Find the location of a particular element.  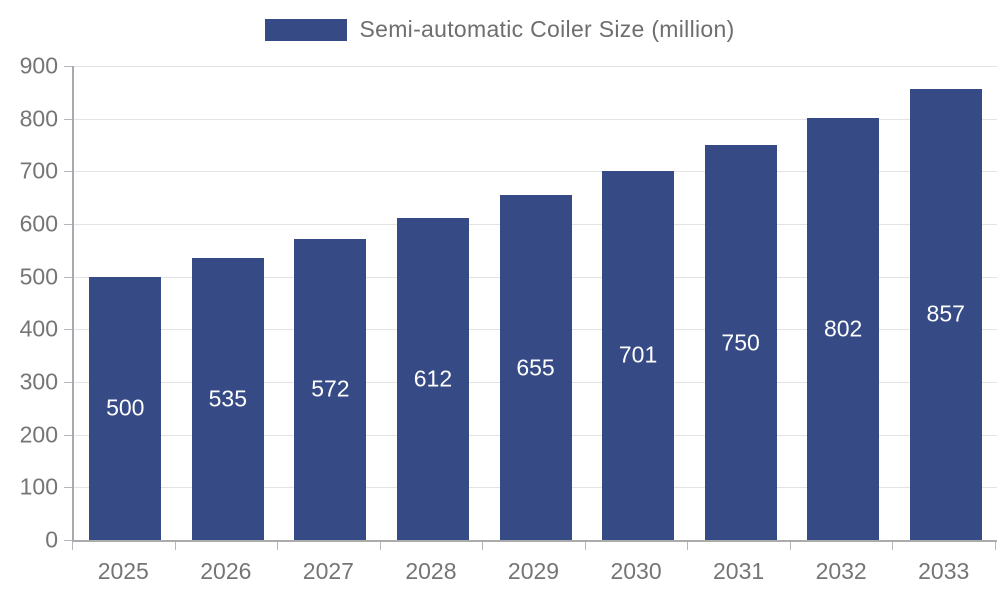

y-tick-label-700: 700 is located at coordinates (38, 170).